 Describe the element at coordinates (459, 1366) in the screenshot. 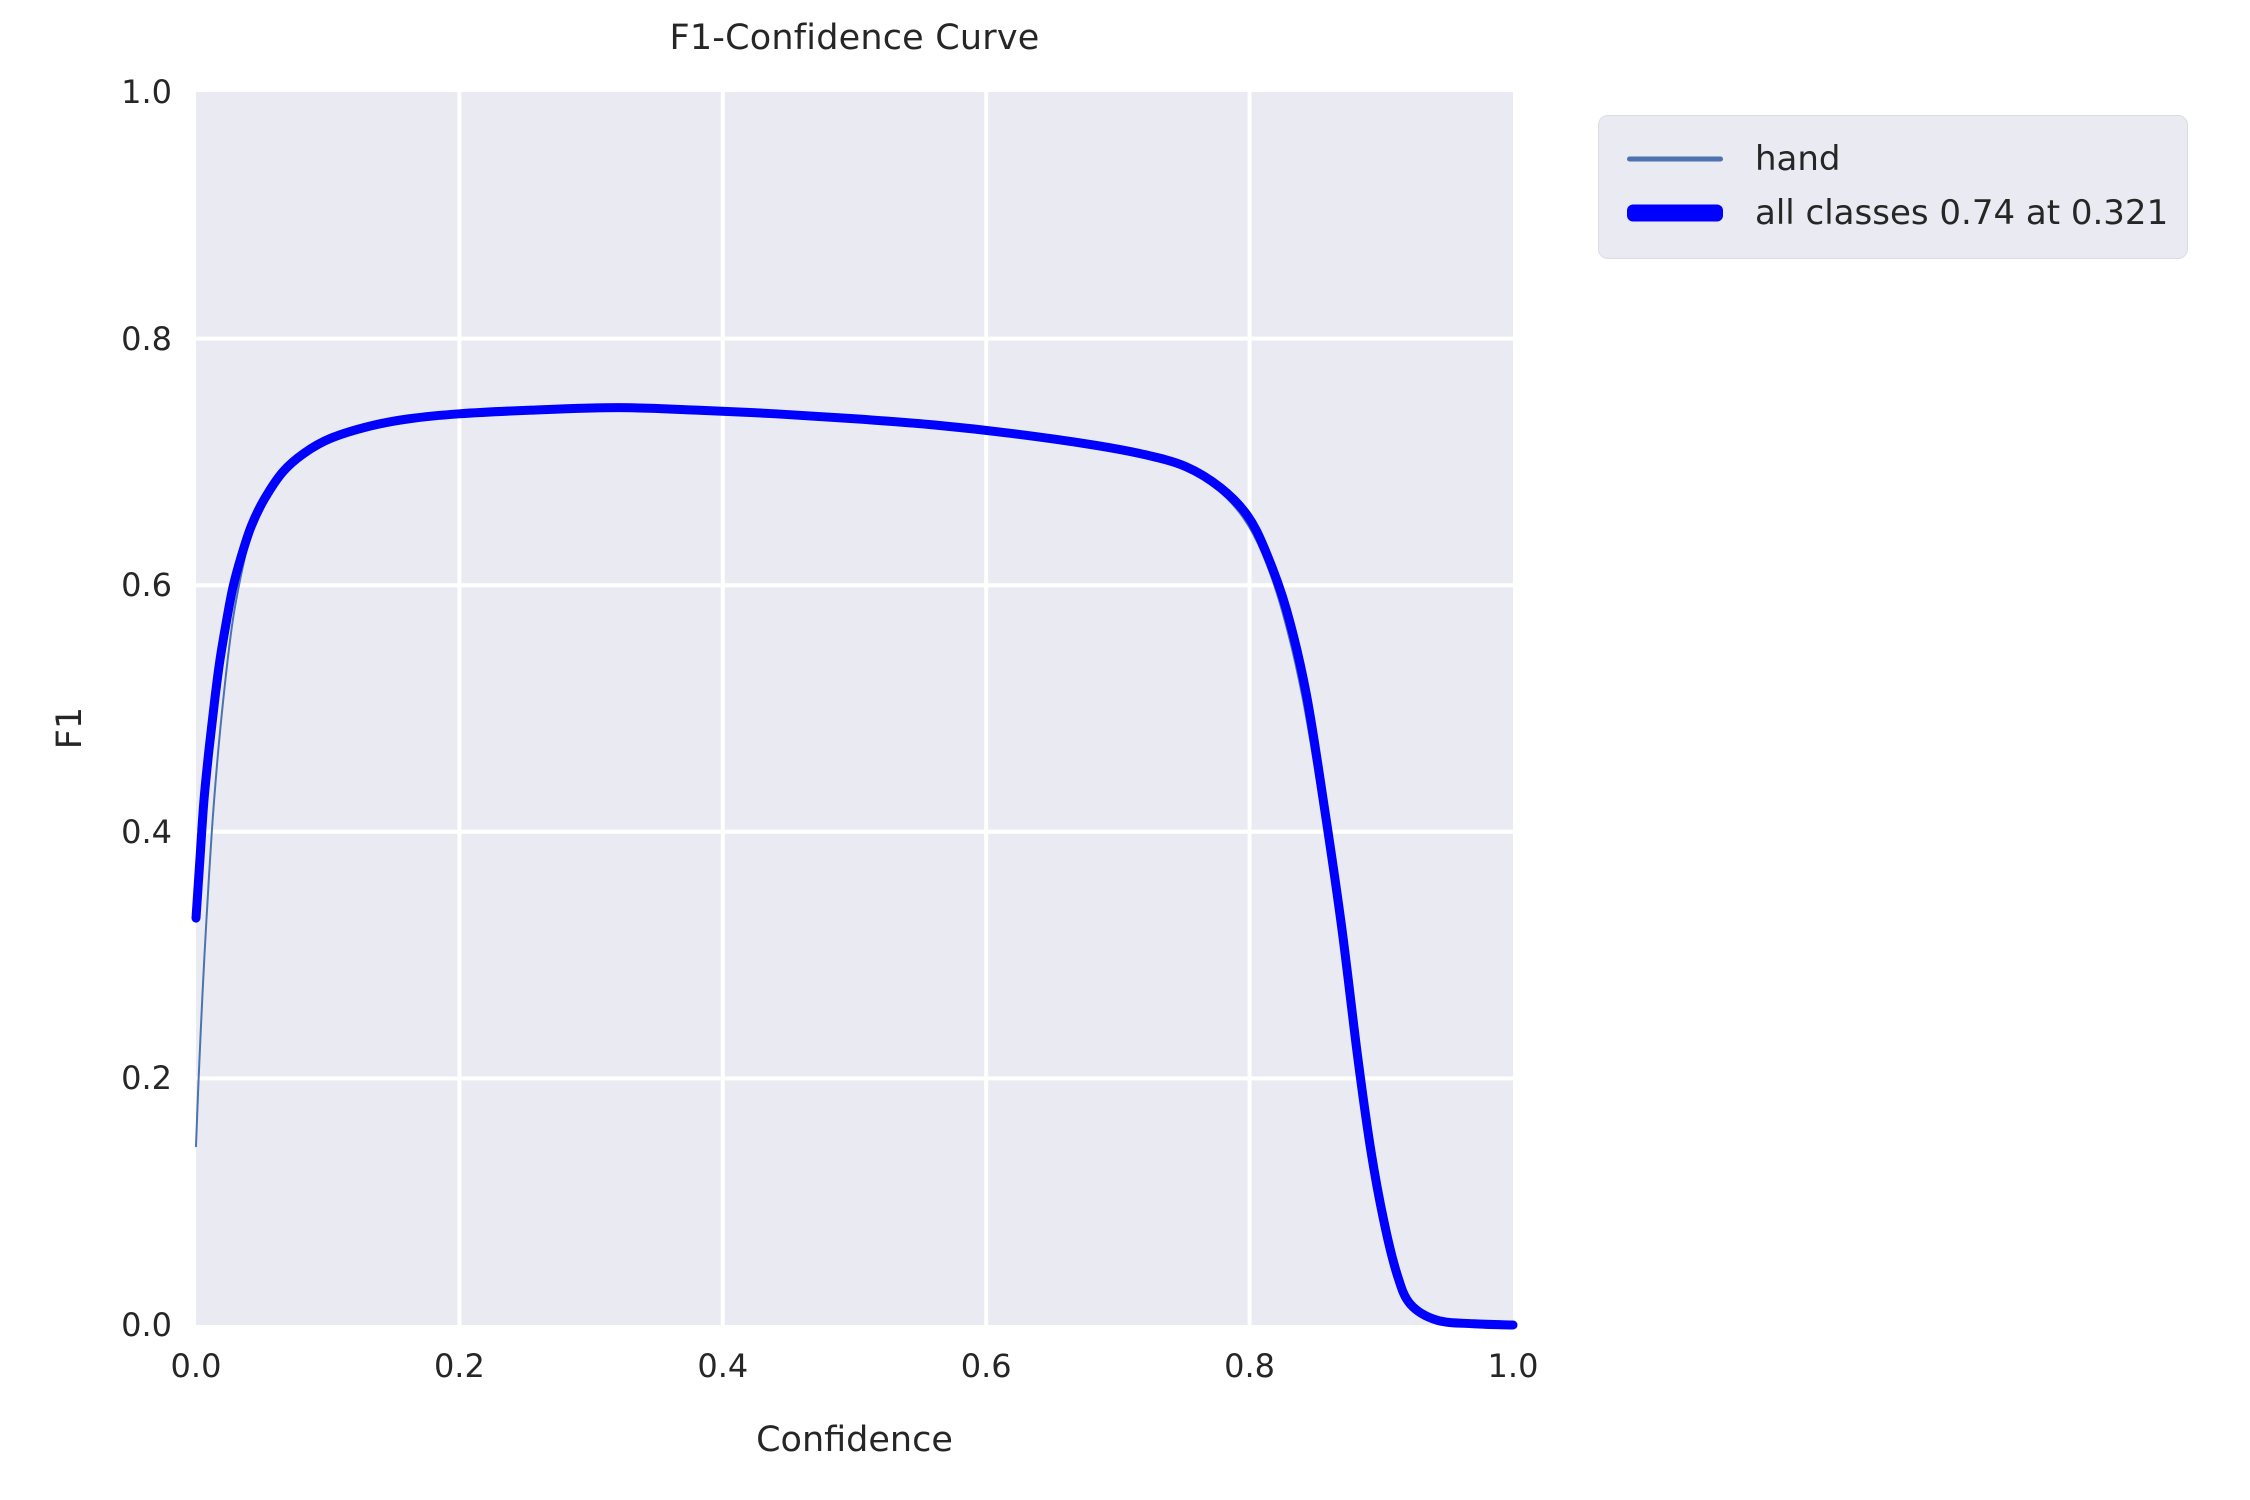

I see `x-tick-label: 0.2` at that location.